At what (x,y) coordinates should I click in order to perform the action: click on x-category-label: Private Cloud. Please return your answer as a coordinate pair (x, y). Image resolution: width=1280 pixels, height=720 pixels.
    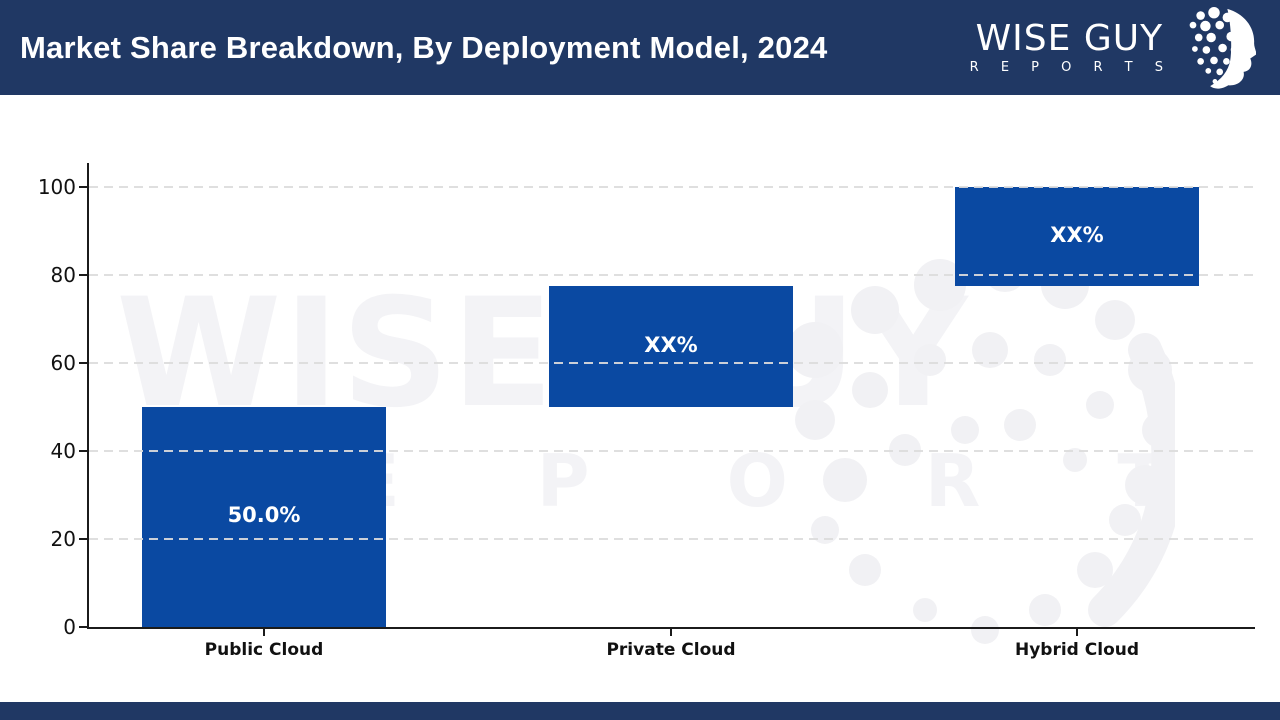
    Looking at the image, I should click on (671, 650).